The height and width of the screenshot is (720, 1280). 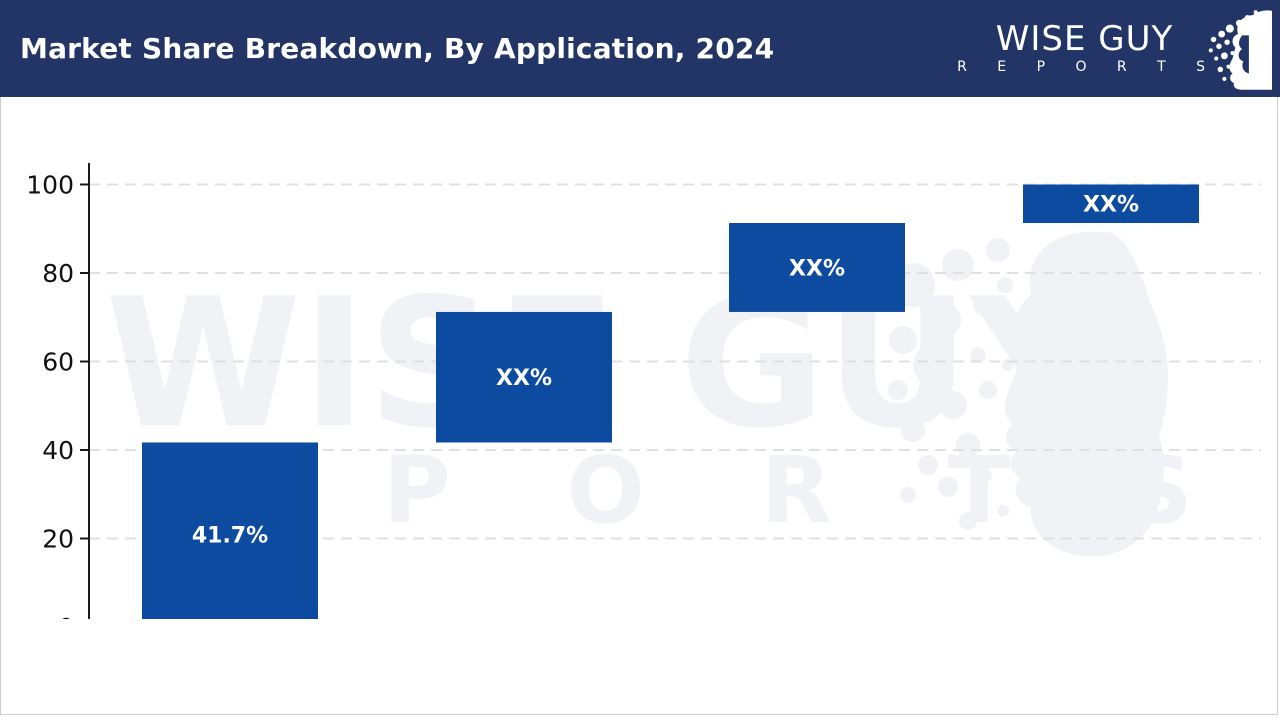 What do you see at coordinates (1028, 394) in the screenshot?
I see `dotted-head-profile-watermark` at bounding box center [1028, 394].